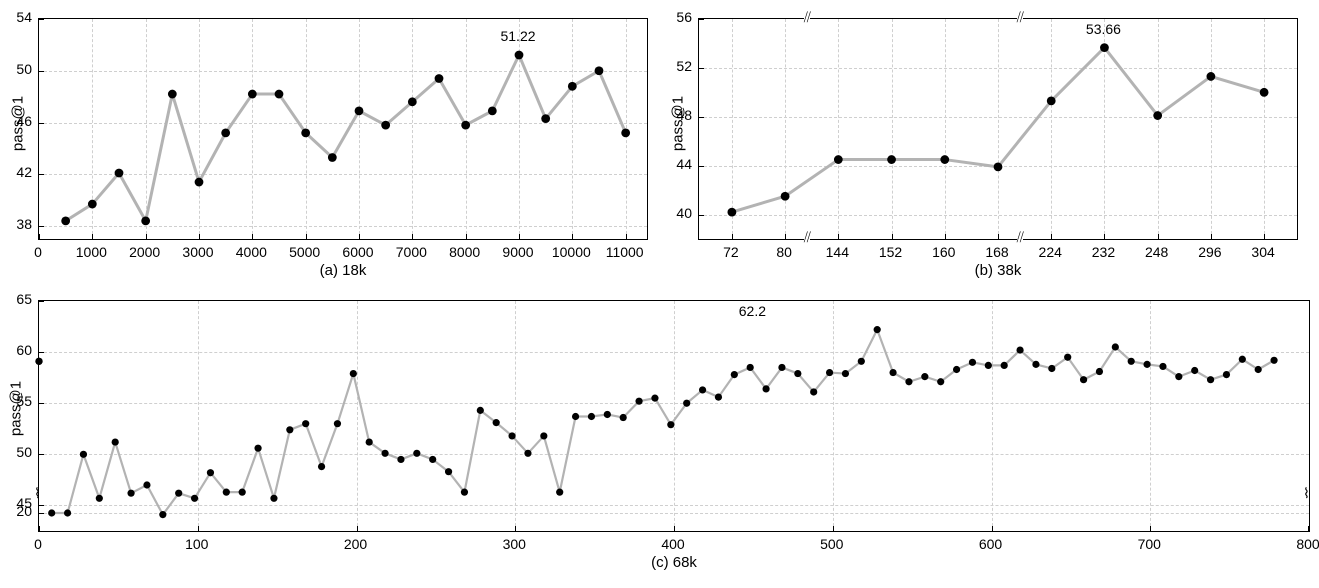 This screenshot has width=1319, height=588. What do you see at coordinates (784, 252) in the screenshot?
I see `x-tick-label: 80` at bounding box center [784, 252].